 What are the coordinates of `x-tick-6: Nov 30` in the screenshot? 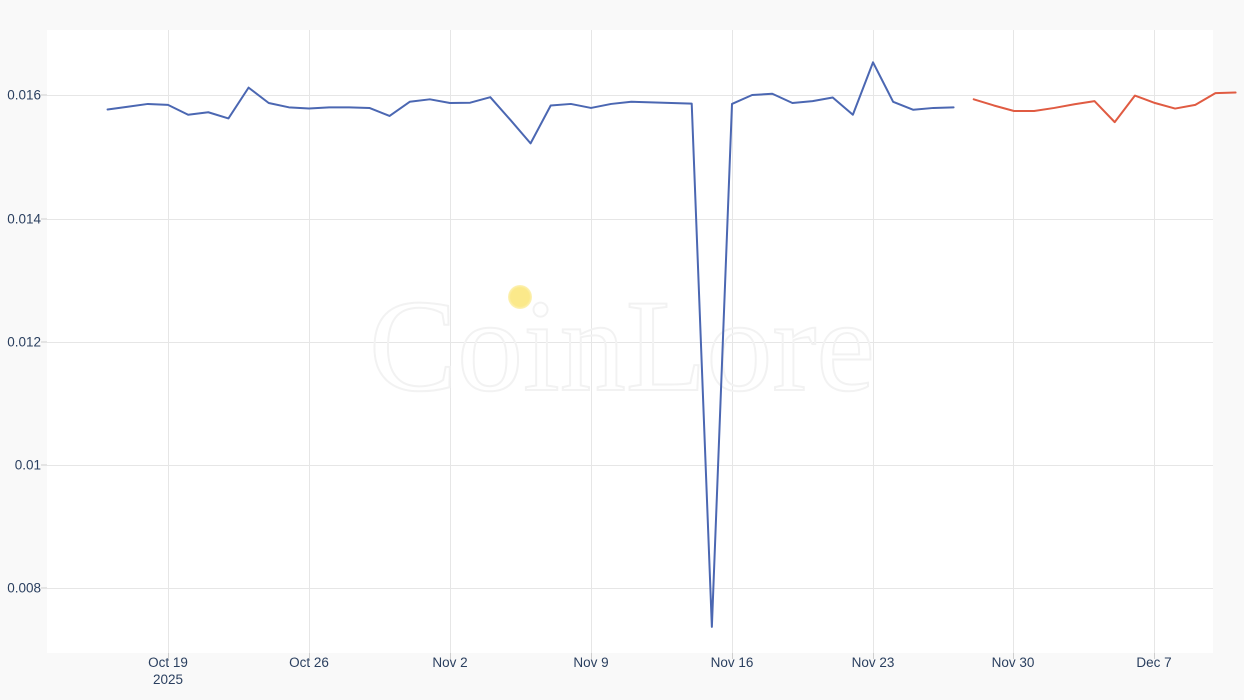 It's located at (1013, 663).